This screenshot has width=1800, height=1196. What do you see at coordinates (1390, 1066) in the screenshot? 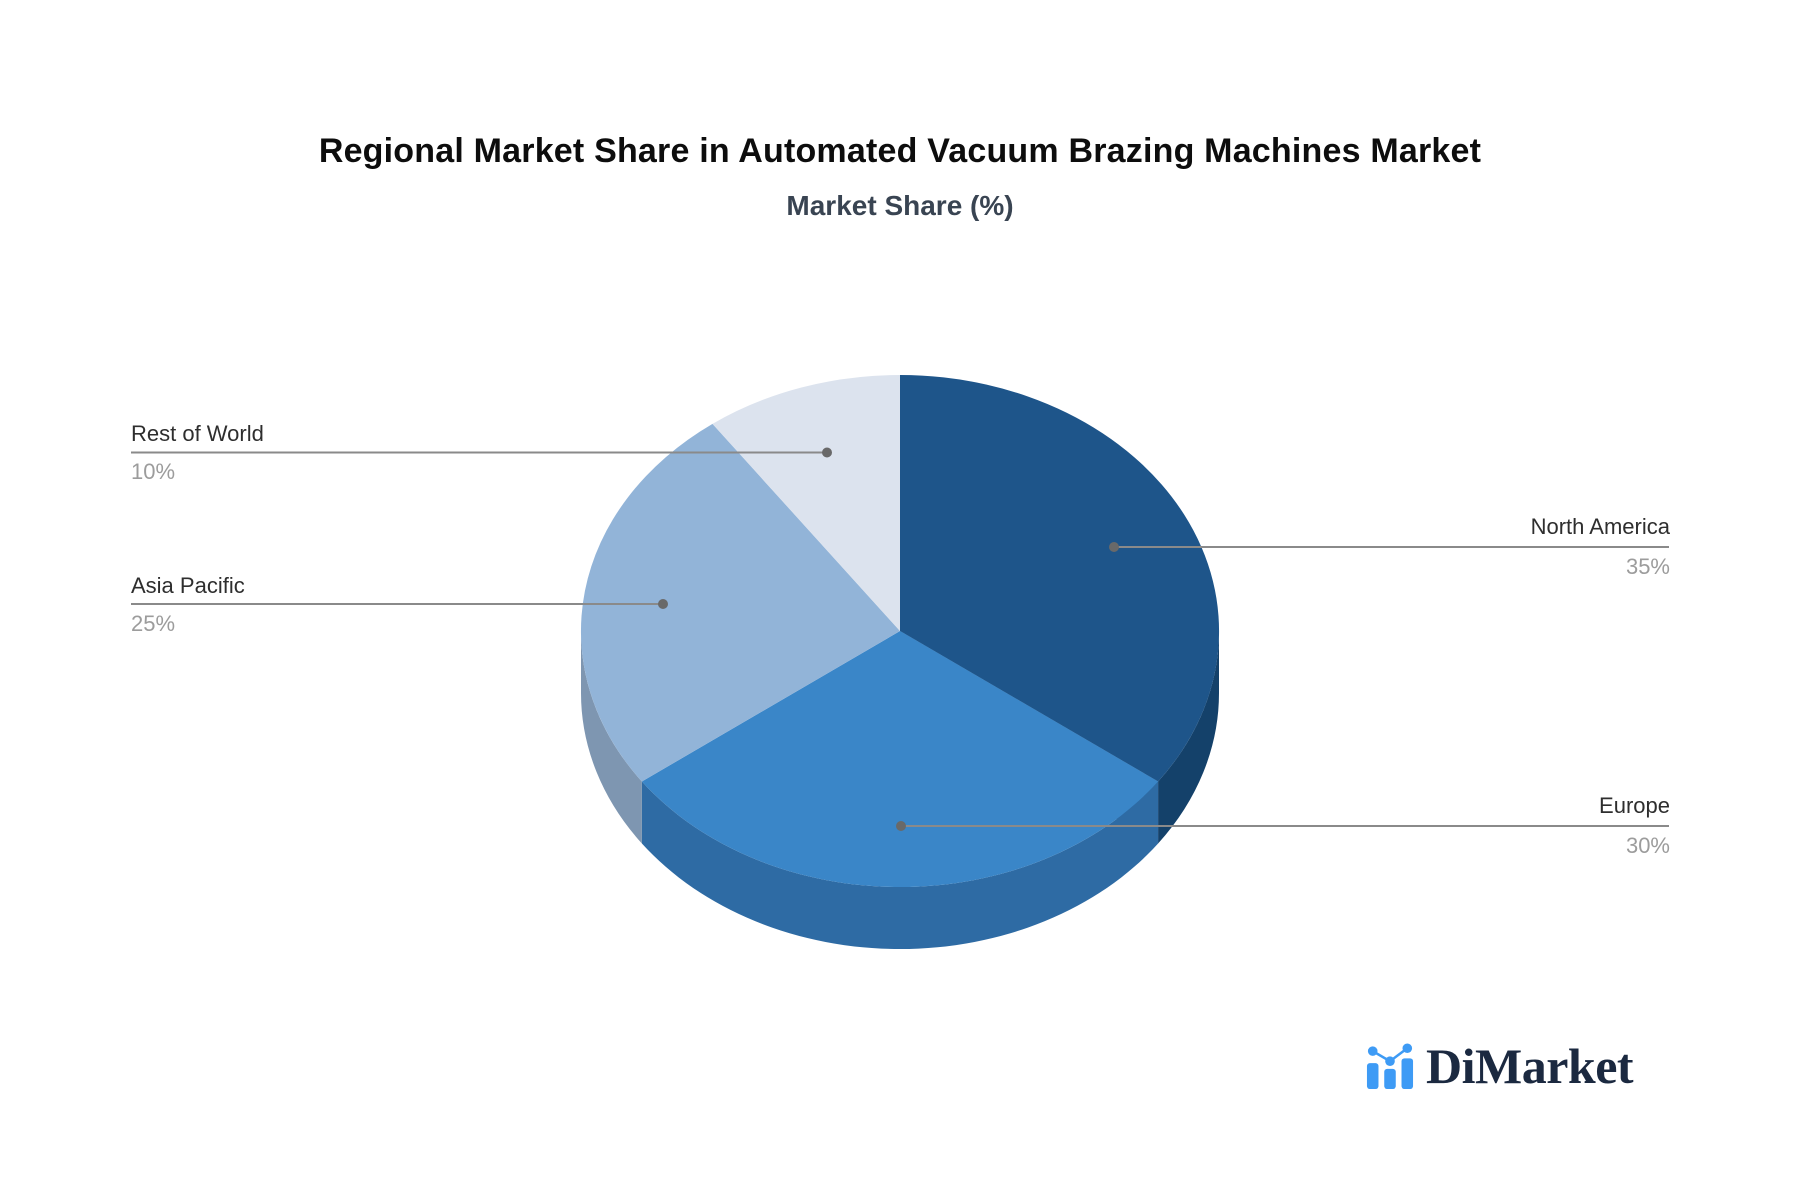
I see `bar-line-chart-icon` at bounding box center [1390, 1066].